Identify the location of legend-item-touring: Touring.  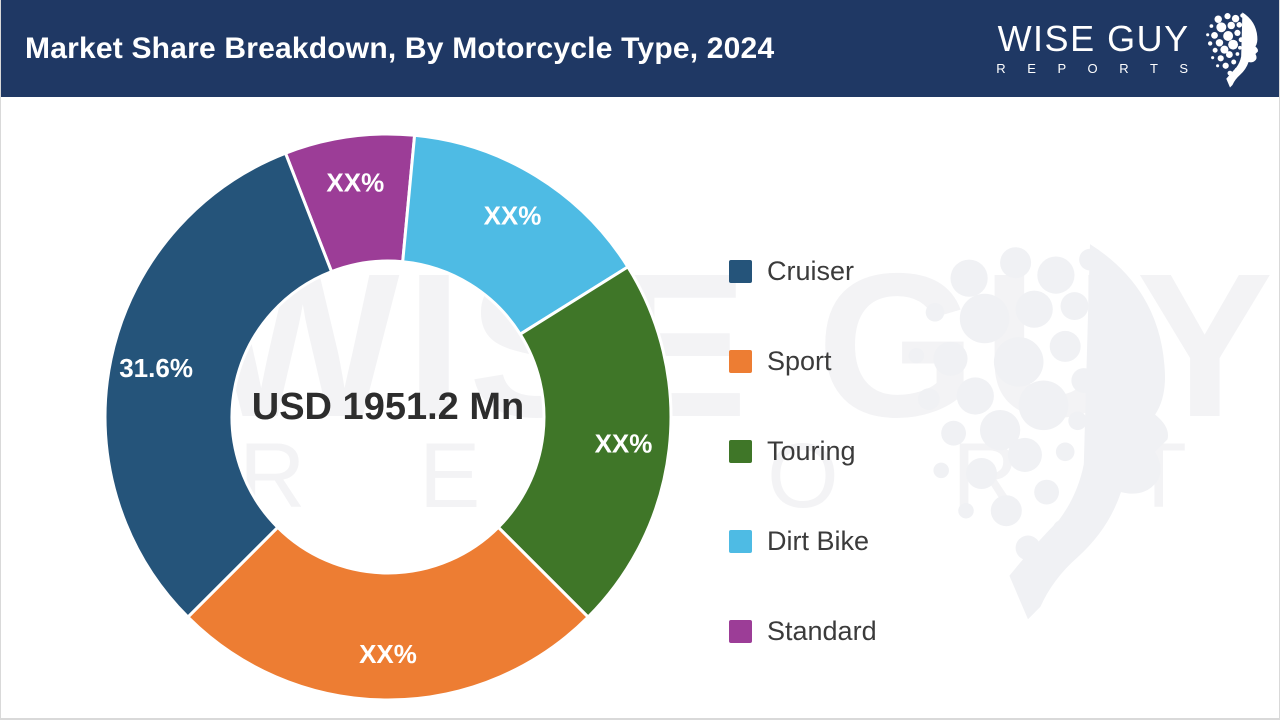
(803, 451).